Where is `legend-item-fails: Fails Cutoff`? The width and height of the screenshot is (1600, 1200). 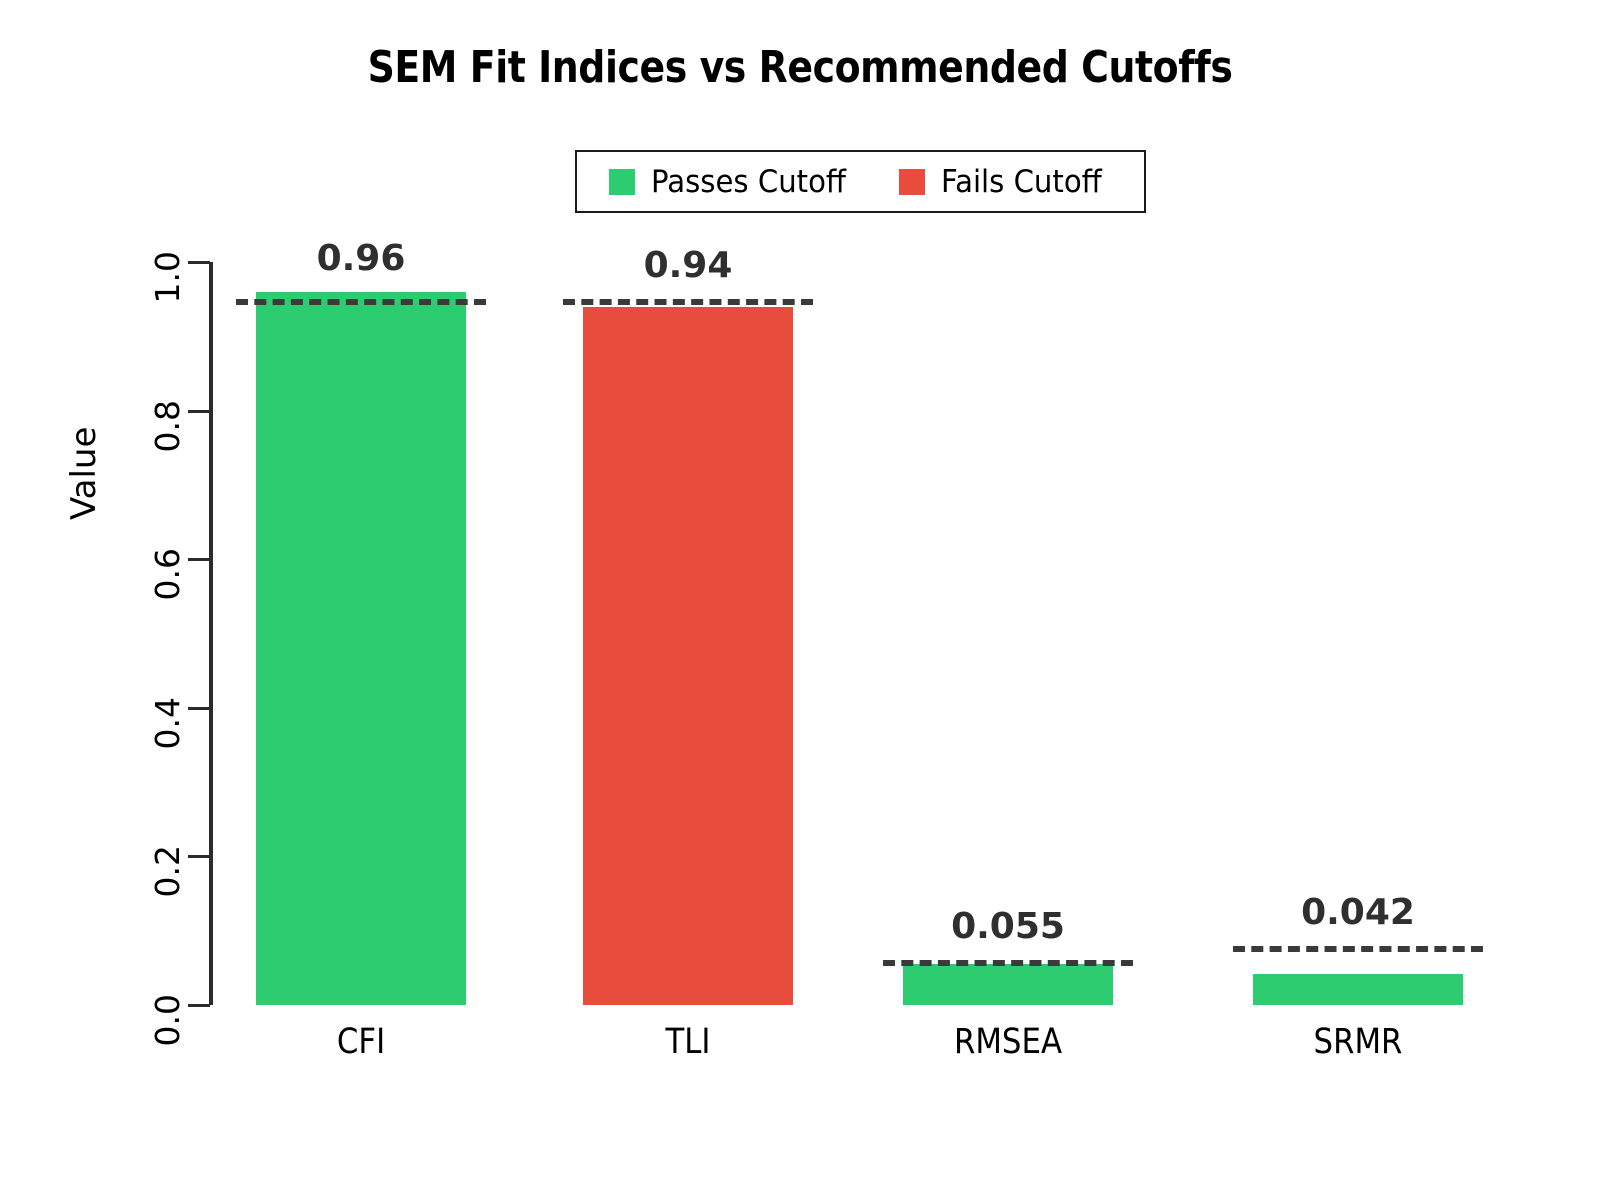 legend-item-fails: Fails Cutoff is located at coordinates (1005, 181).